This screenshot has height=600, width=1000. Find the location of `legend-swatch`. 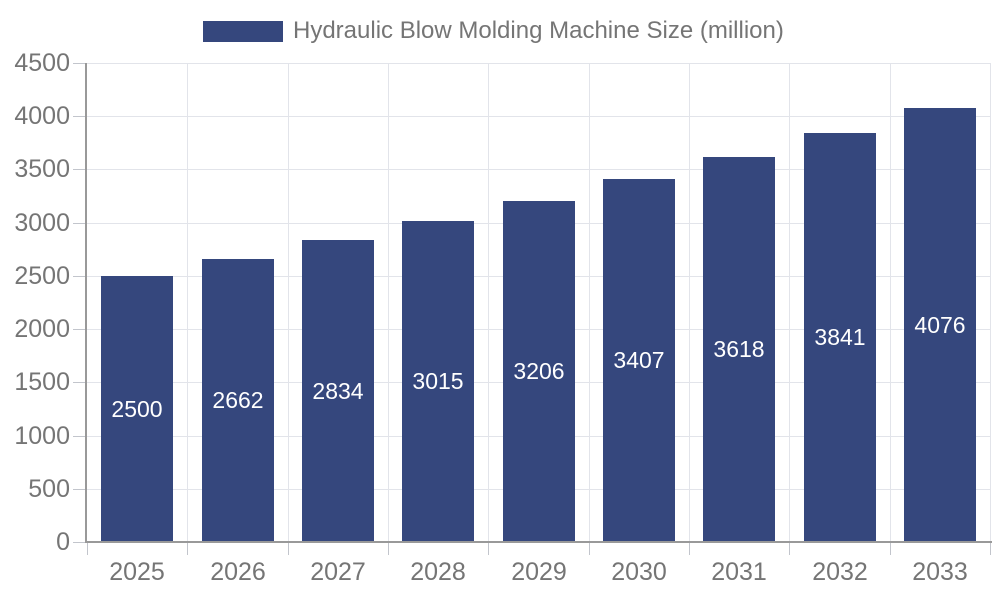

legend-swatch is located at coordinates (243, 31).